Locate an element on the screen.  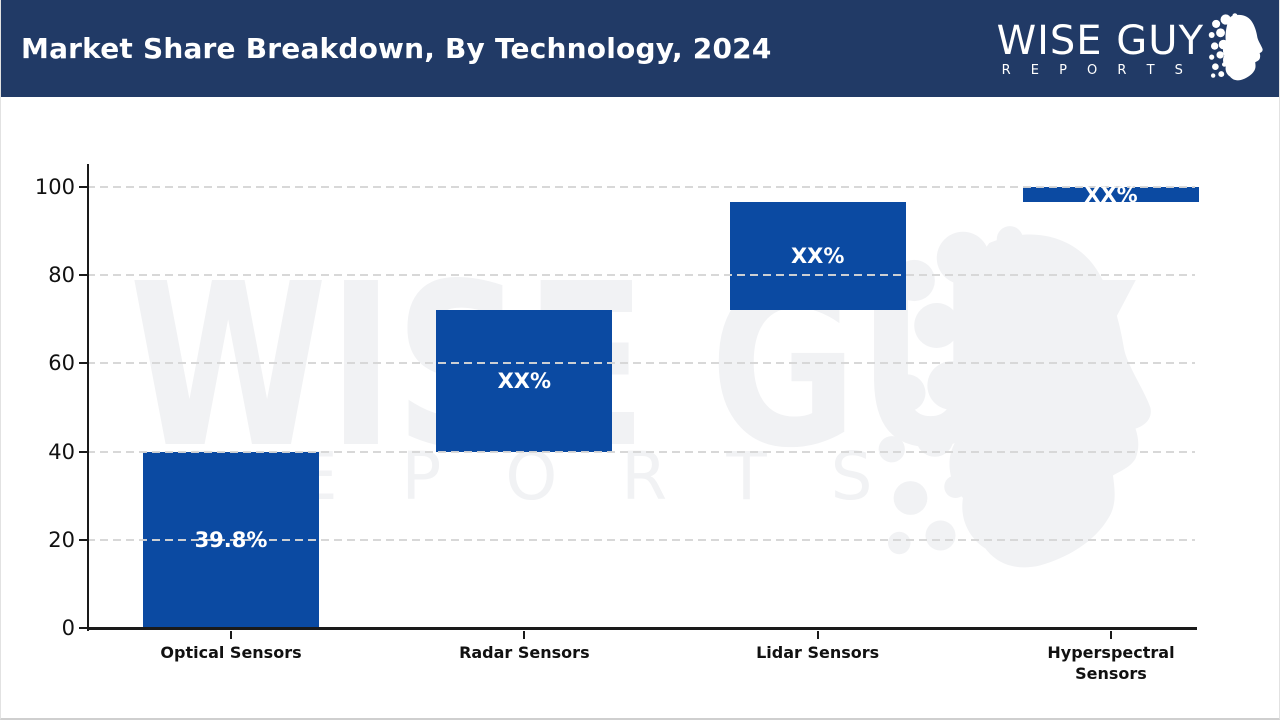
x-category-label: Radar Sensors is located at coordinates (524, 652).